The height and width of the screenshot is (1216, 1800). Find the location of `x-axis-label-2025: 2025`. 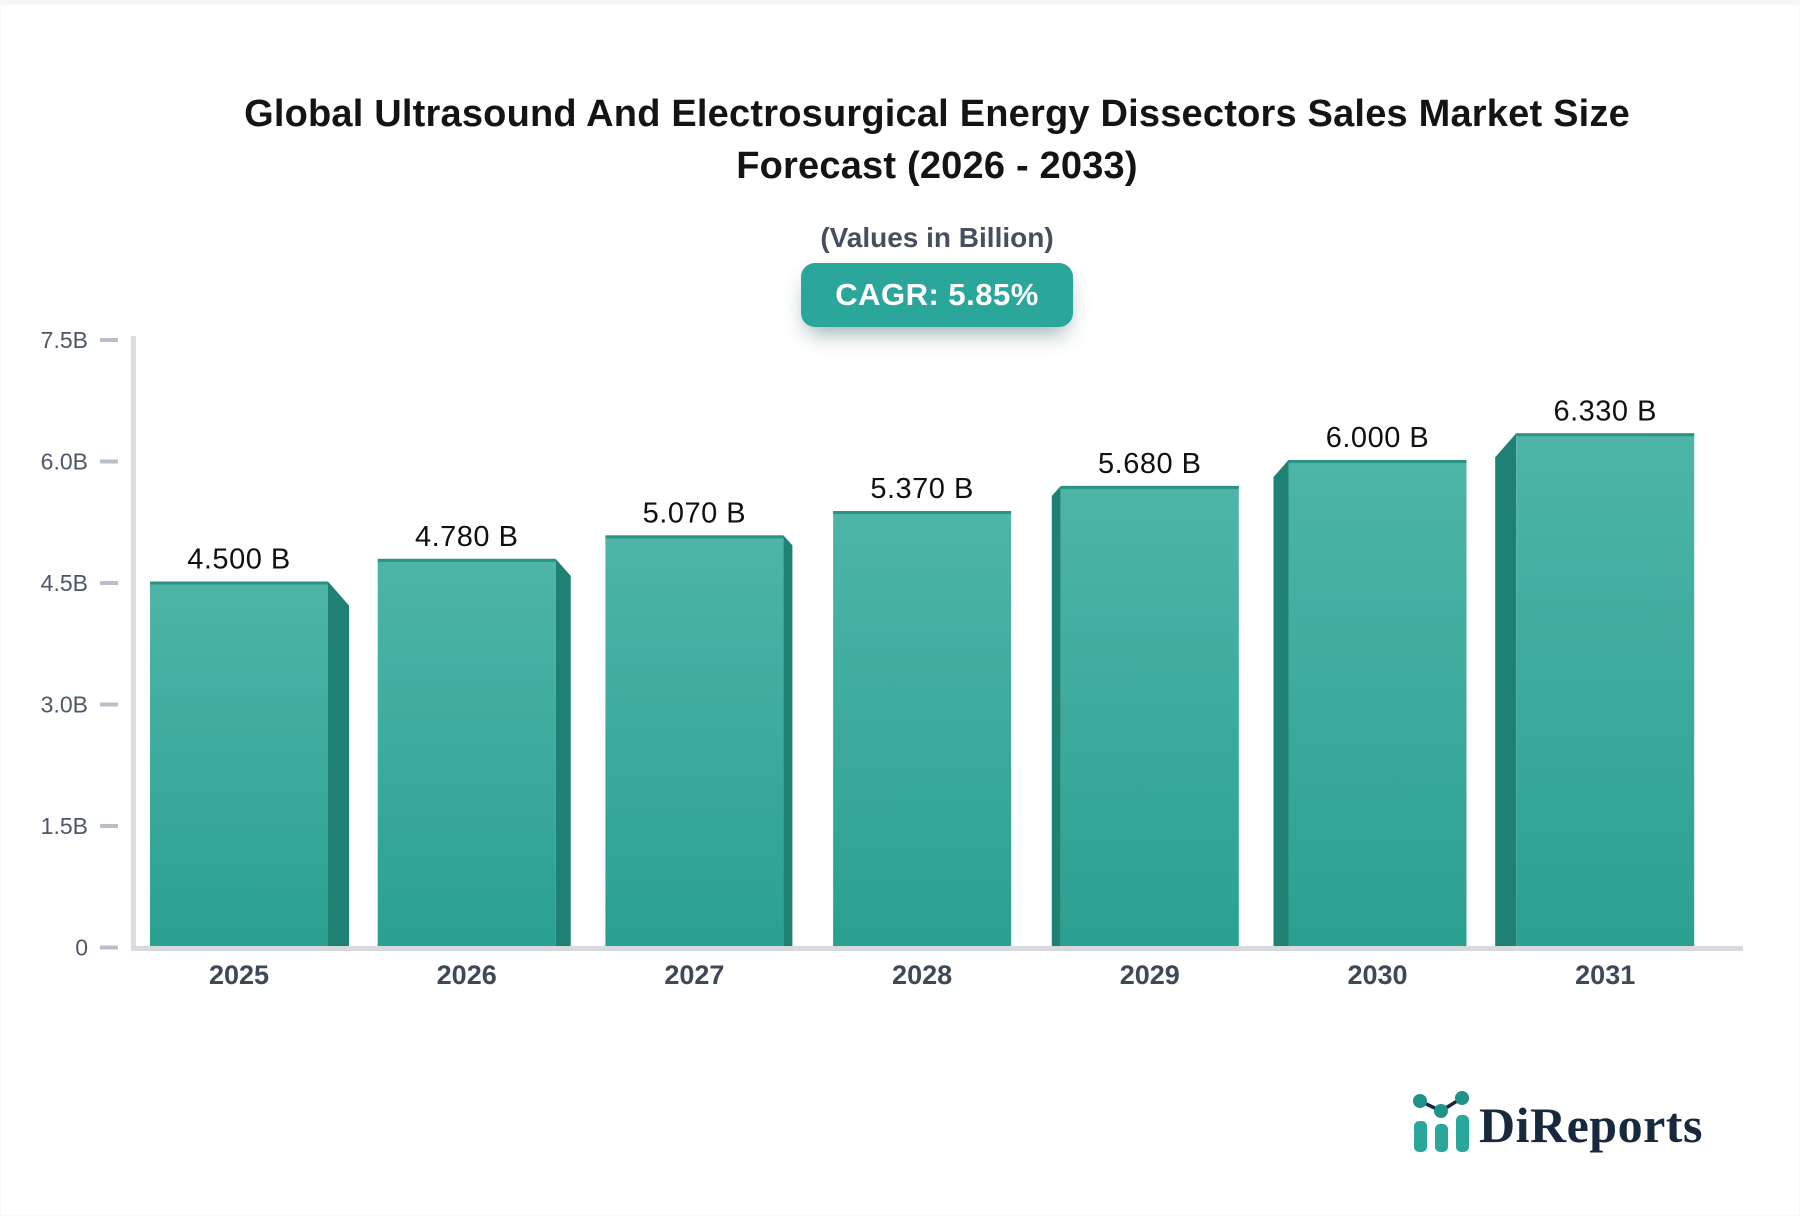

x-axis-label-2025: 2025 is located at coordinates (239, 975).